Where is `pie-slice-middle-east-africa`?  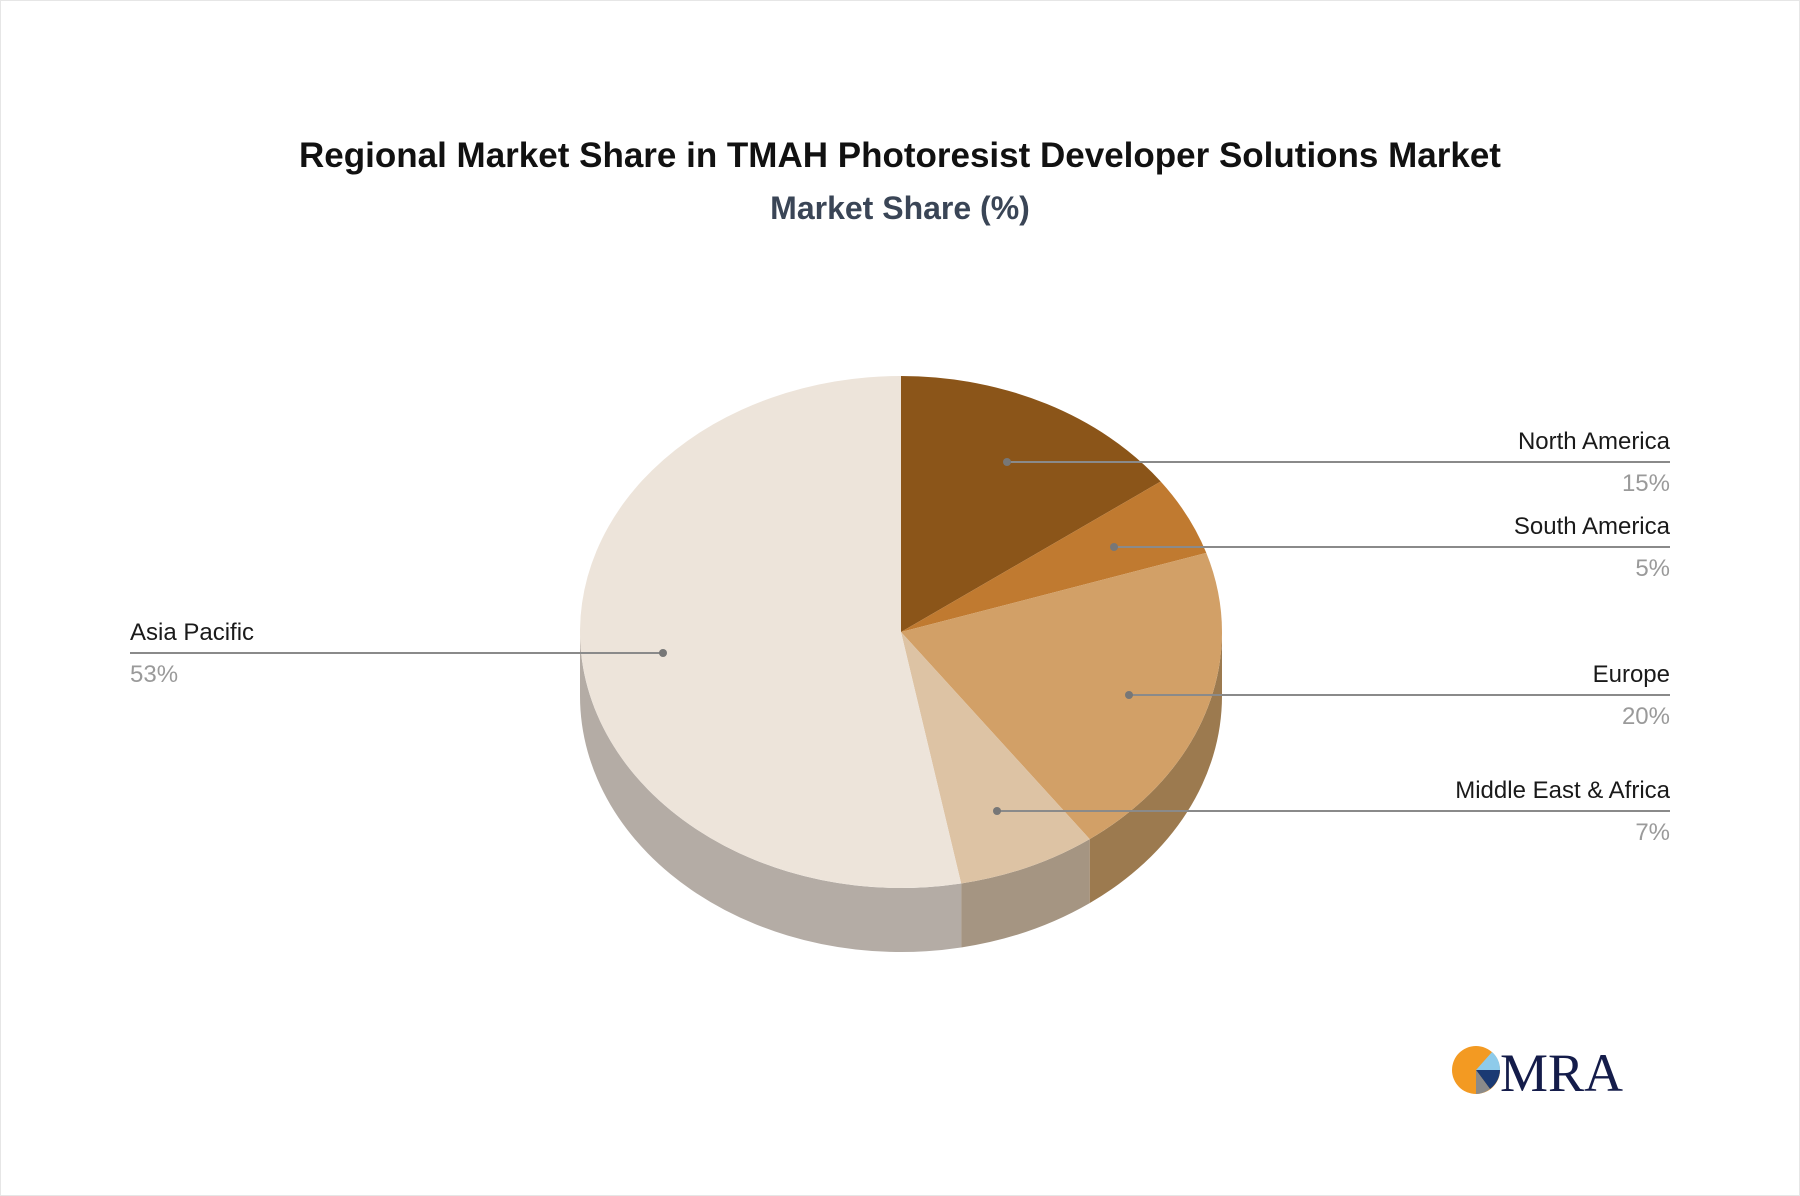 pie-slice-middle-east-africa is located at coordinates (995, 758).